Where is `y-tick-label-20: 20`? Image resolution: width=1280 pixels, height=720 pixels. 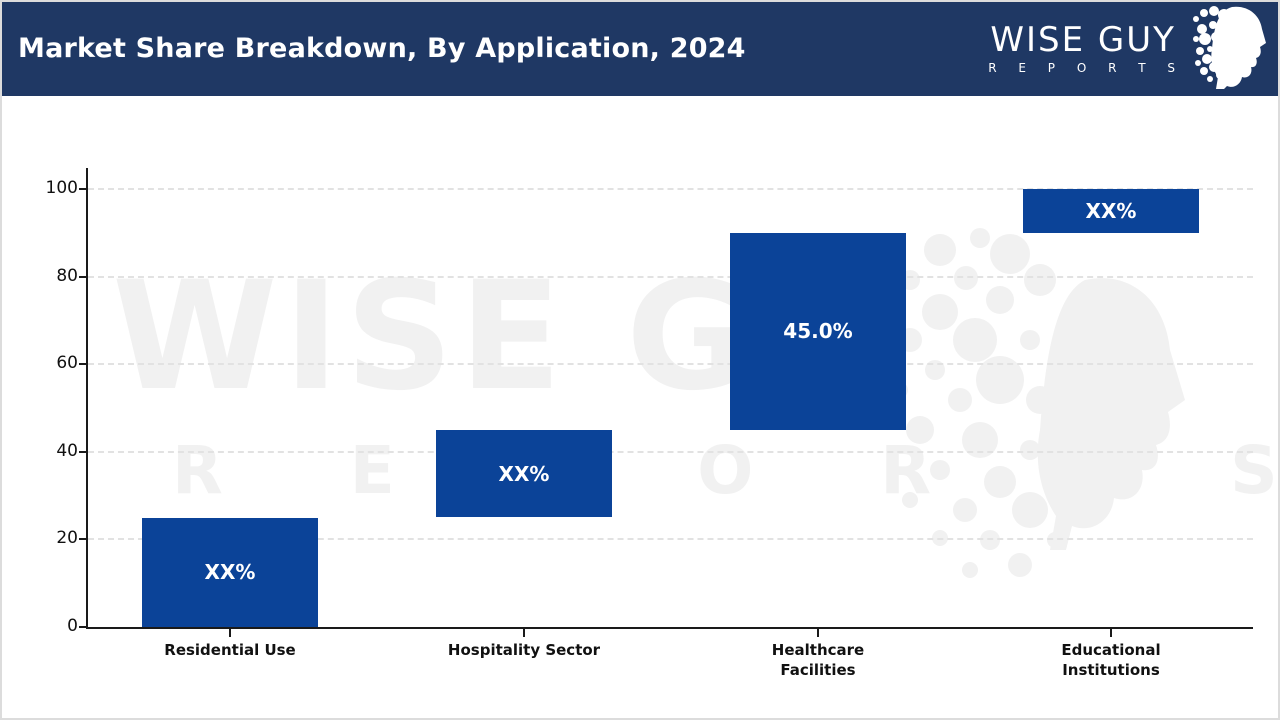
y-tick-label-20: 20 is located at coordinates (67, 538).